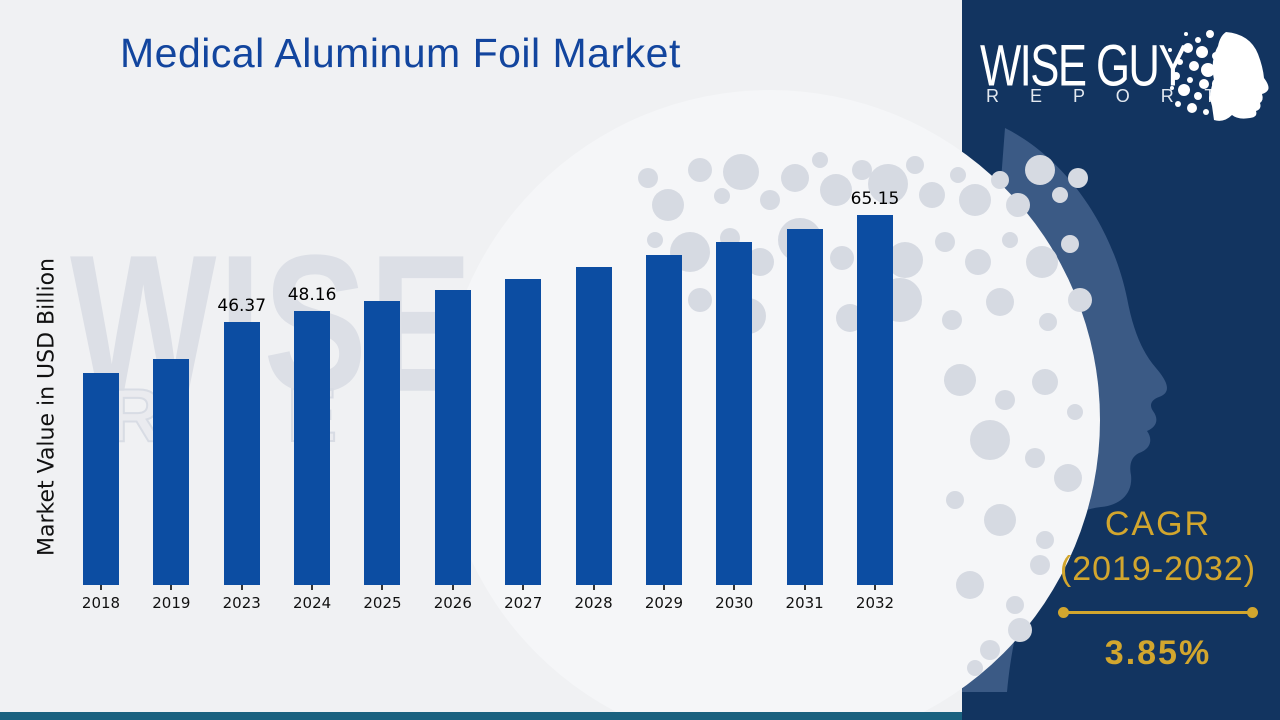  Describe the element at coordinates (1158, 589) in the screenshot. I see `cagr-block: CAGR (2019-2032) 3.85%` at that location.